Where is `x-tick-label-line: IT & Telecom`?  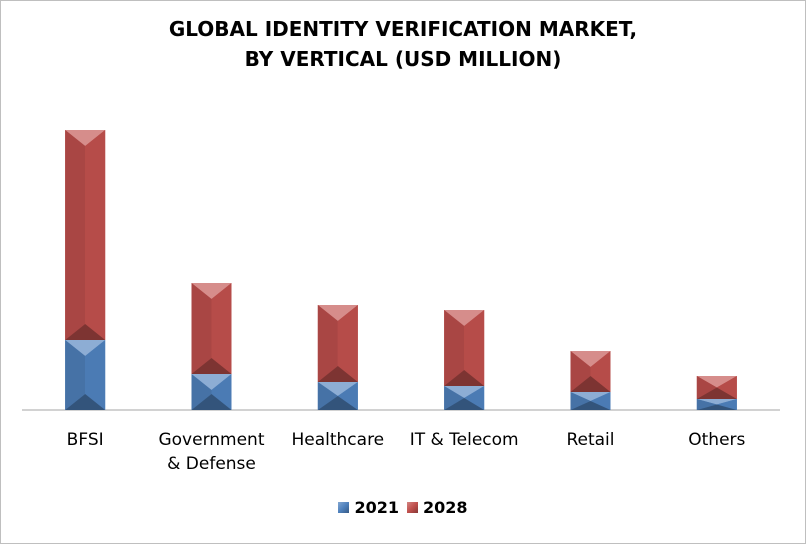 x-tick-label-line: IT & Telecom is located at coordinates (464, 440).